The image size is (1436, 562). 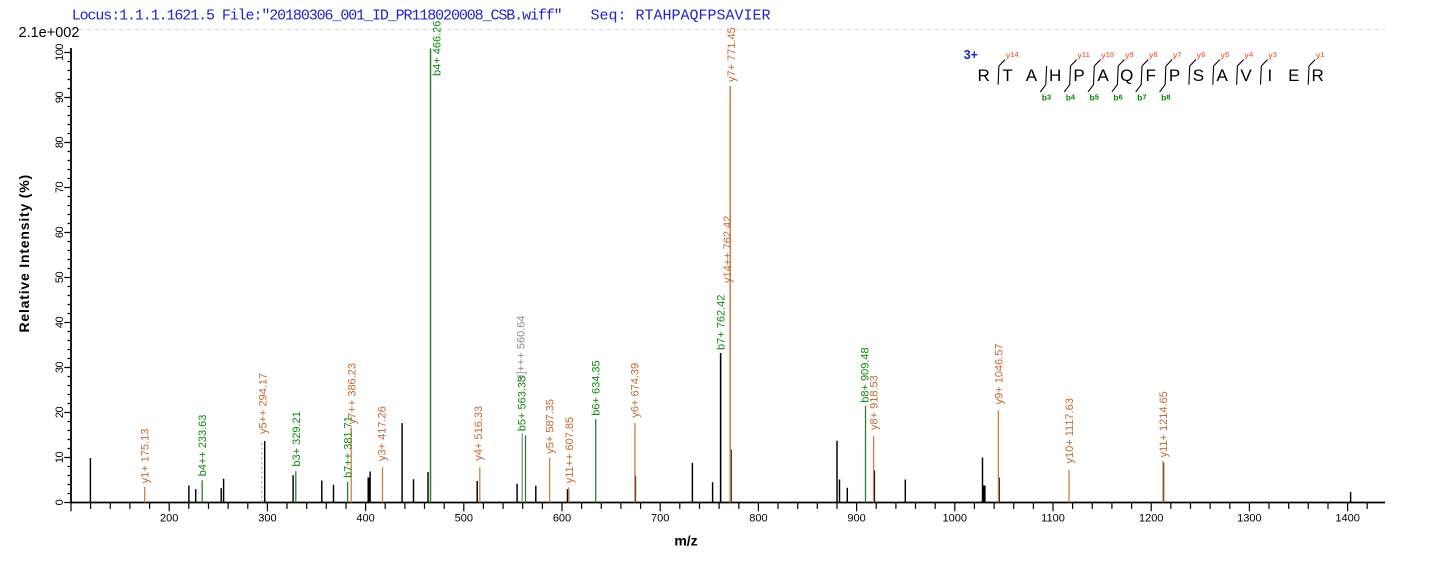 I want to click on svg-text: y11, so click(x=1083, y=55).